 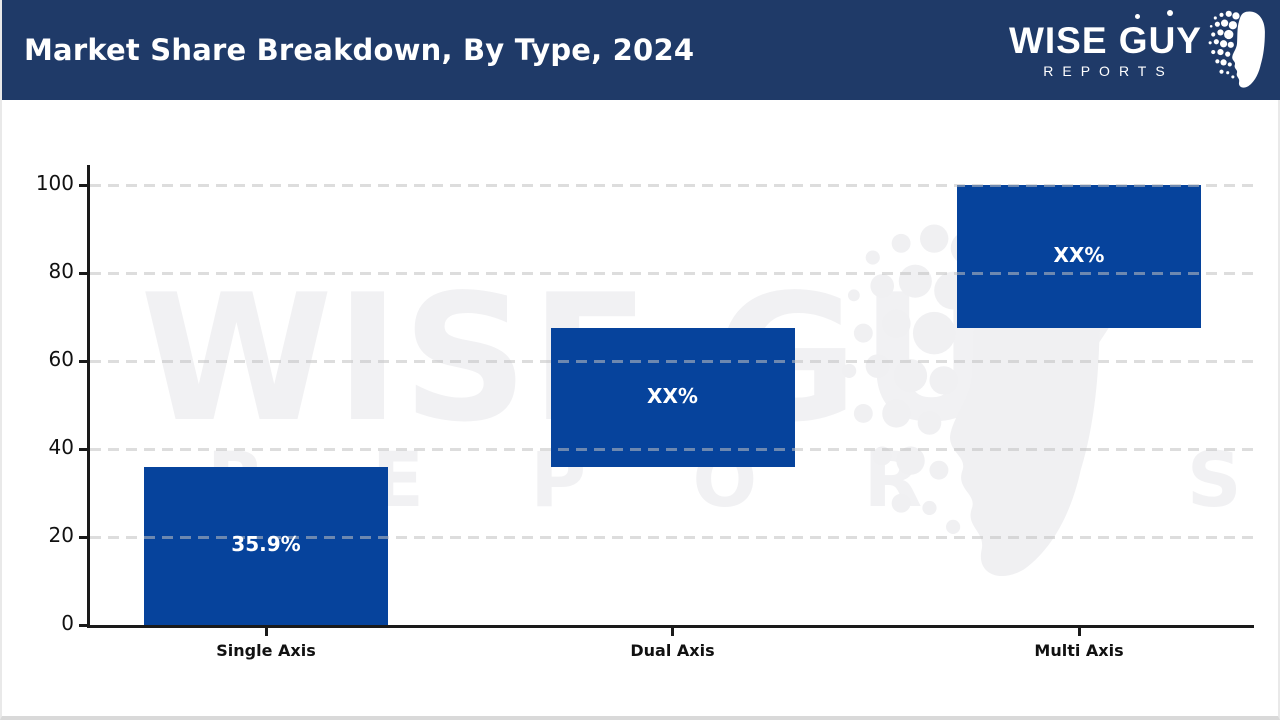 What do you see at coordinates (54, 183) in the screenshot?
I see `y-tick-label: 100` at bounding box center [54, 183].